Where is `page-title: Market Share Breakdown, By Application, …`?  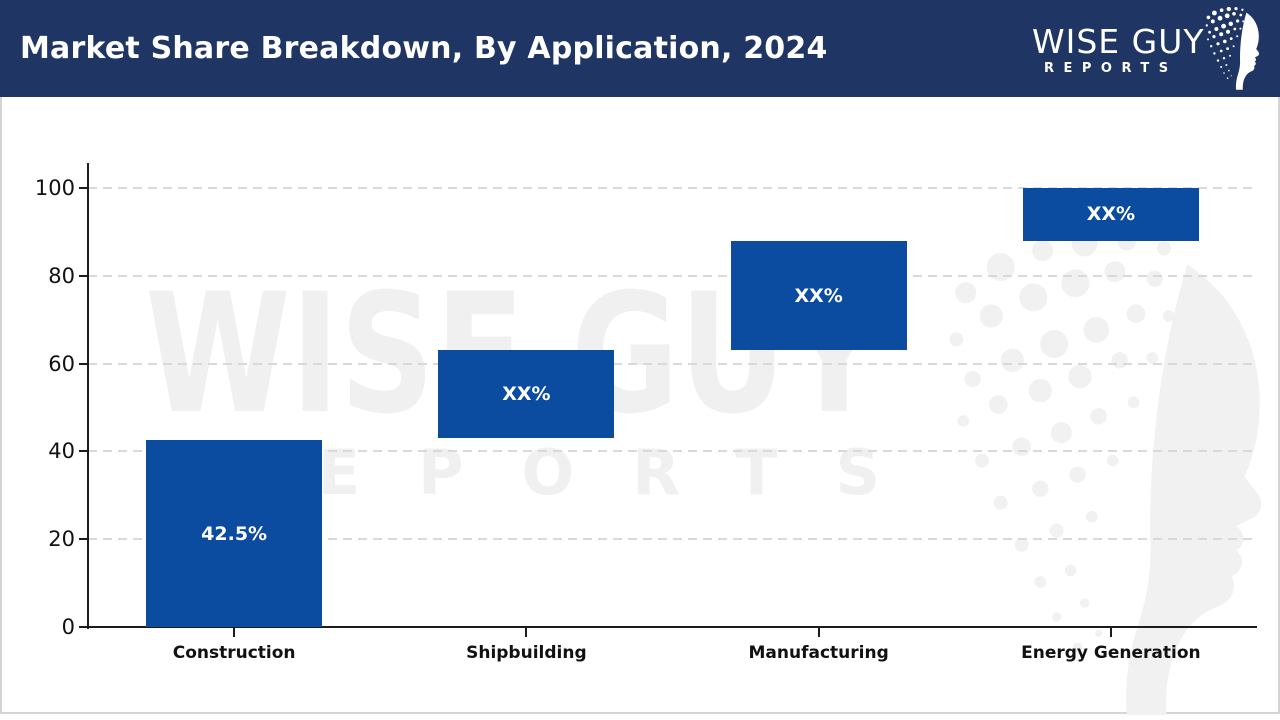
page-title: Market Share Breakdown, By Application, … is located at coordinates (424, 48).